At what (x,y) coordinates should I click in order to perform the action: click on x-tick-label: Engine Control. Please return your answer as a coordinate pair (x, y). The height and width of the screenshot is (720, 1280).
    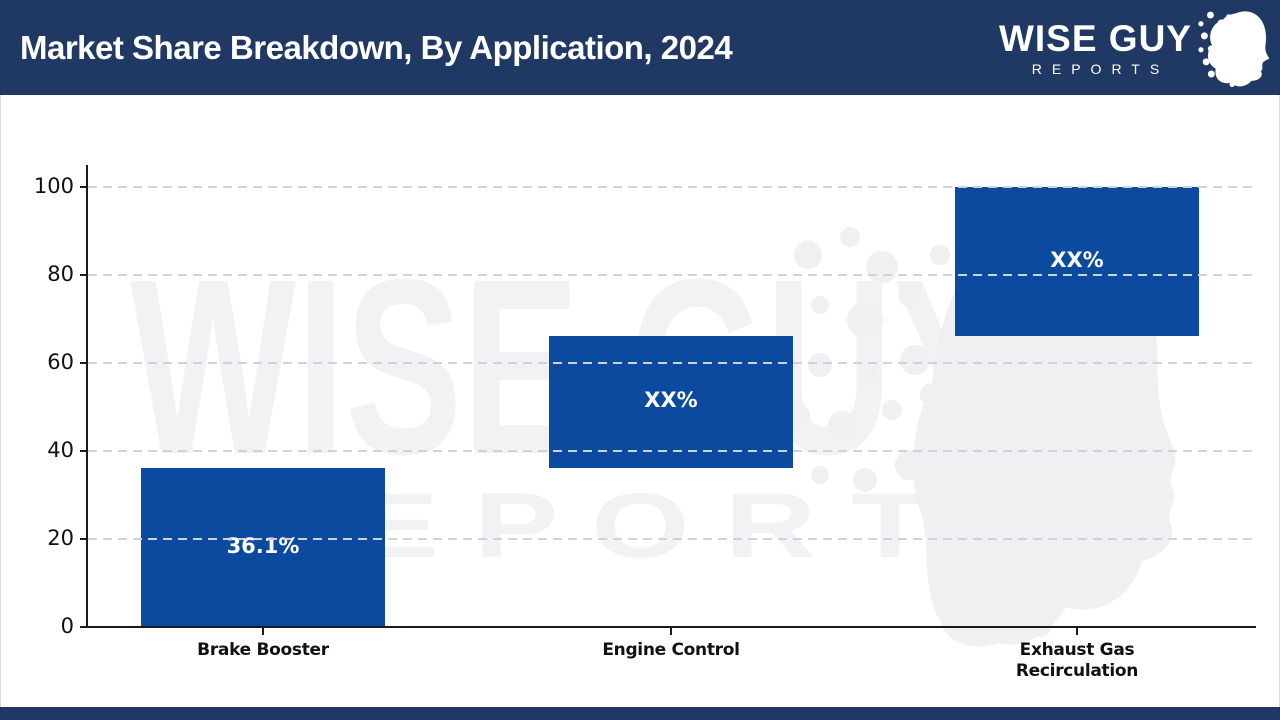
    Looking at the image, I should click on (671, 650).